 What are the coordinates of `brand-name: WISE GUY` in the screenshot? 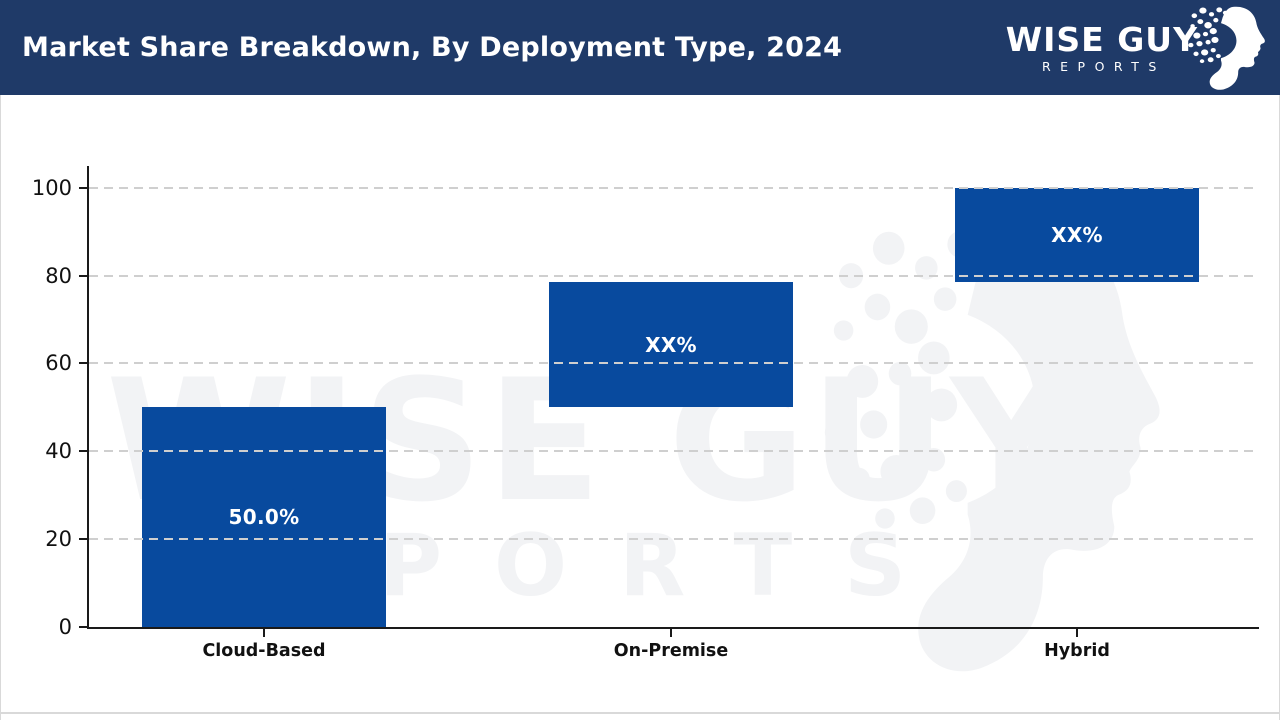 It's located at (1101, 39).